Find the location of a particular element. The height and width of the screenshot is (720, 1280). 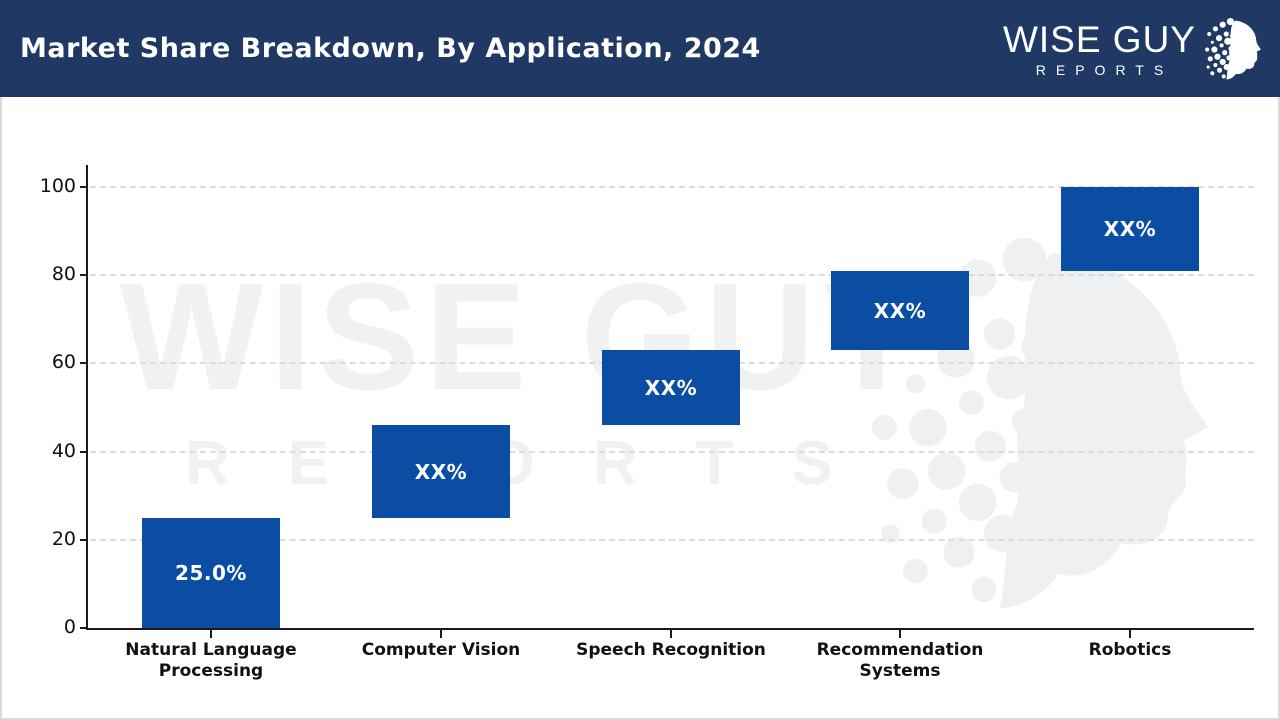

bar-1: 25.0% is located at coordinates (211, 573).